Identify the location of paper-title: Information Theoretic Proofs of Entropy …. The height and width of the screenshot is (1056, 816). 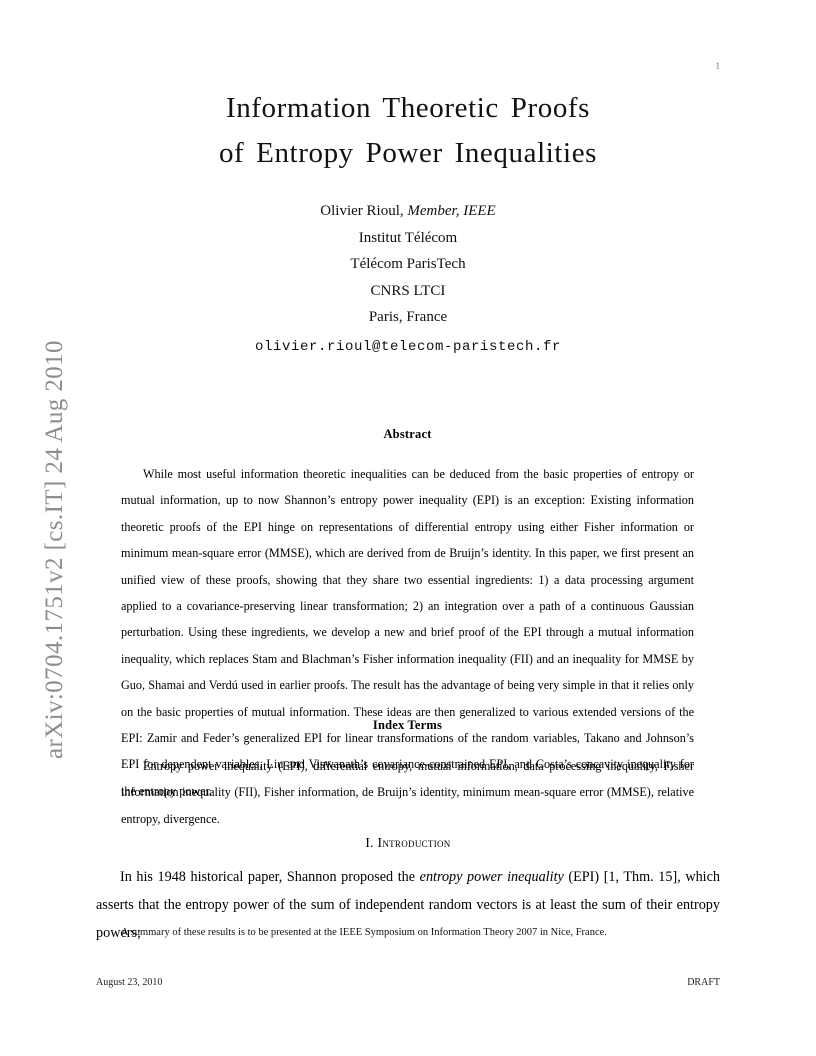
(408, 131).